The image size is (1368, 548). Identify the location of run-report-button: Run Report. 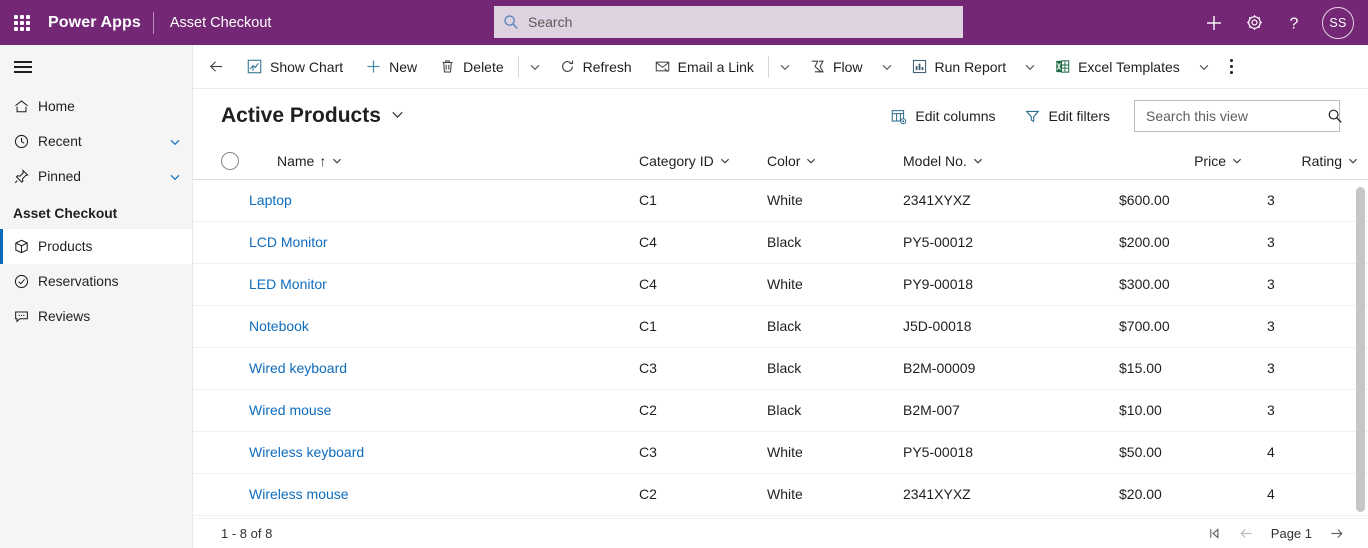
(959, 66).